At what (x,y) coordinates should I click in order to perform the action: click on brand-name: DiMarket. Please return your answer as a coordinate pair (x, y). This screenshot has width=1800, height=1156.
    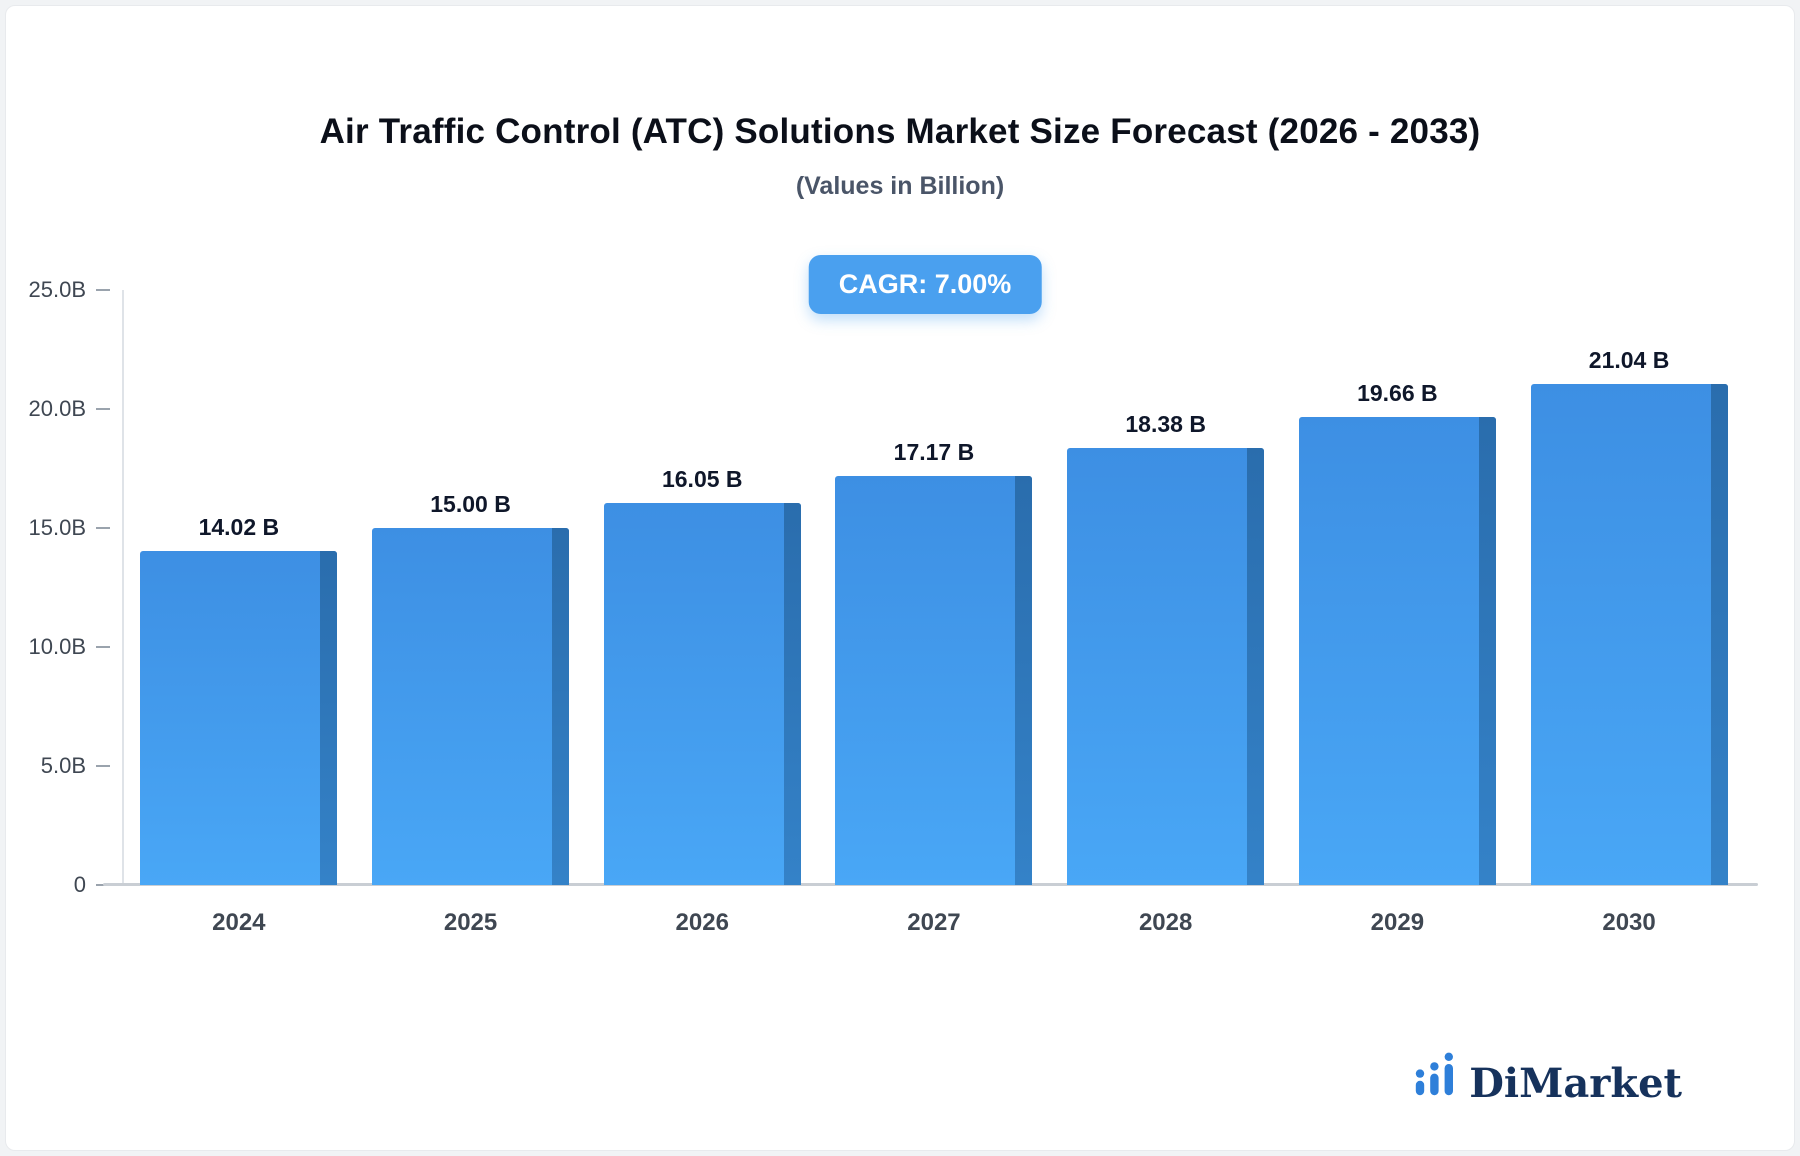
    Looking at the image, I should click on (1575, 1083).